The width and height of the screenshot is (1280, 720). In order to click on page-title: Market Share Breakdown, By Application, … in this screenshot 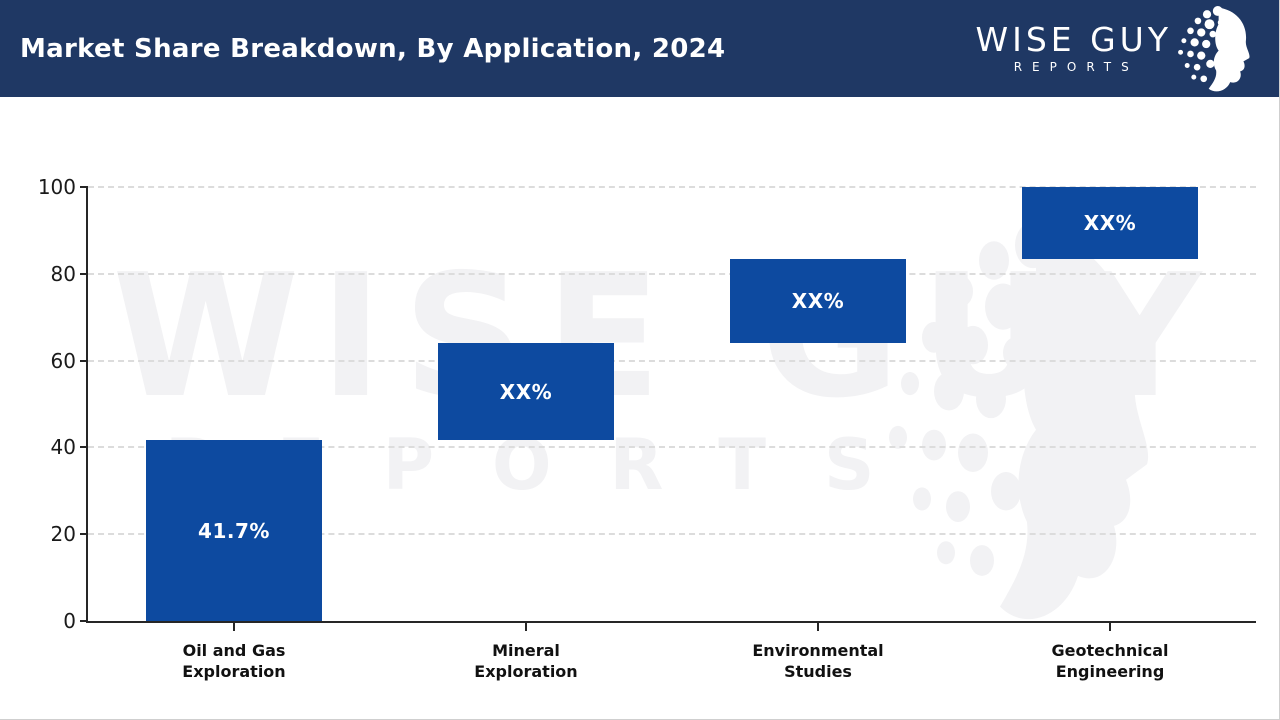, I will do `click(373, 48)`.